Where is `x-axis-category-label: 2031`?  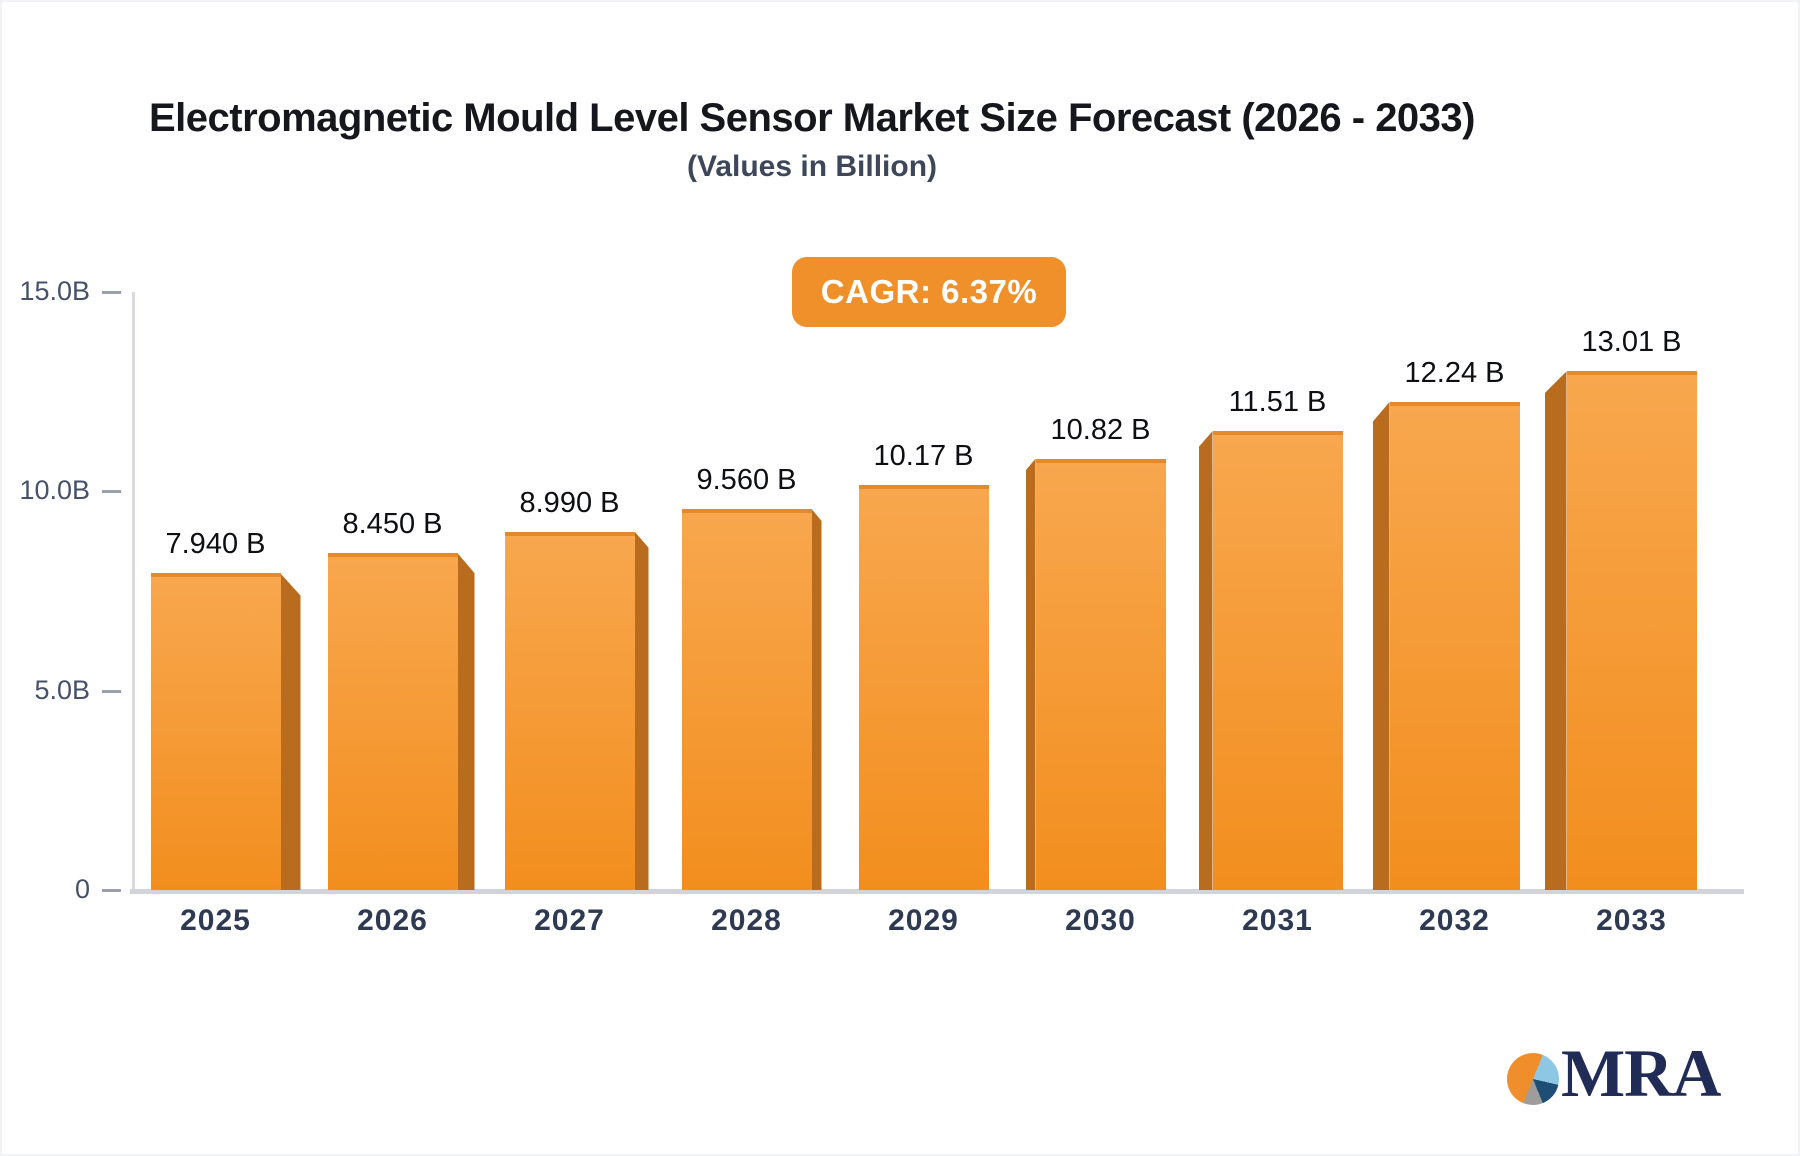 x-axis-category-label: 2031 is located at coordinates (1277, 920).